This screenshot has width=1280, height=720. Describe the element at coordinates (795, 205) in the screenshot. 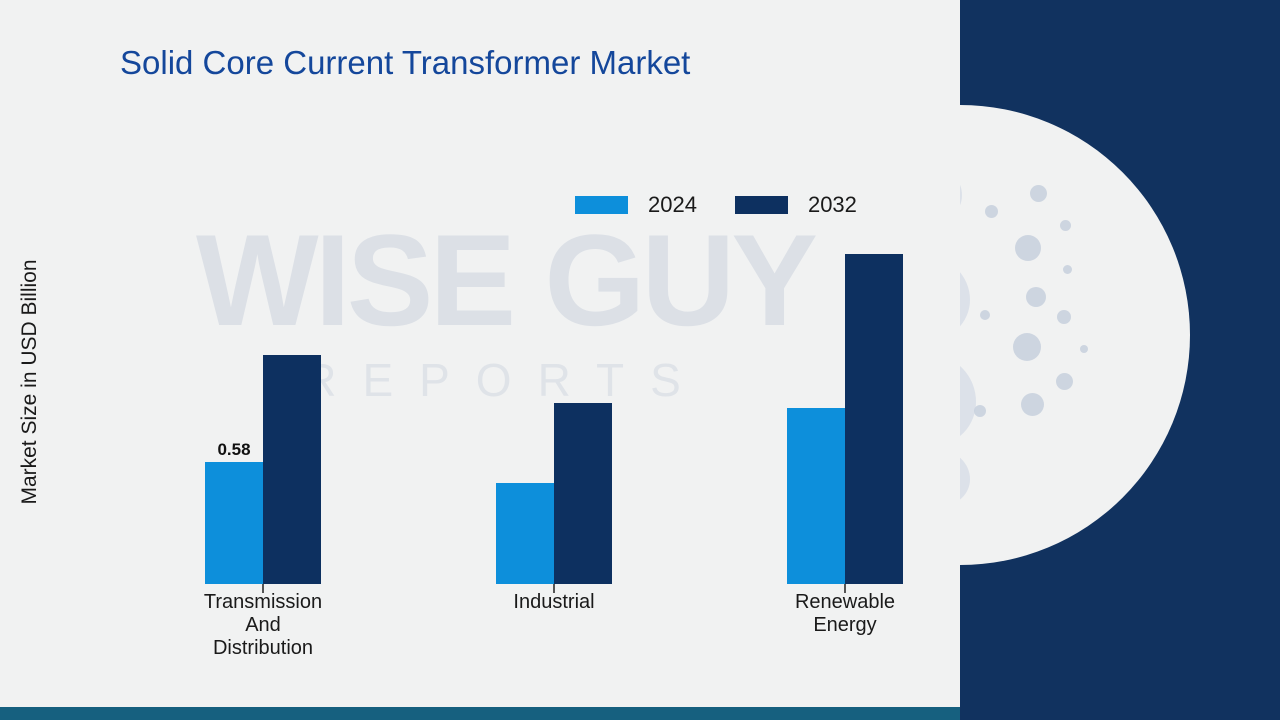

I see `legend-item-2032: 2032` at that location.